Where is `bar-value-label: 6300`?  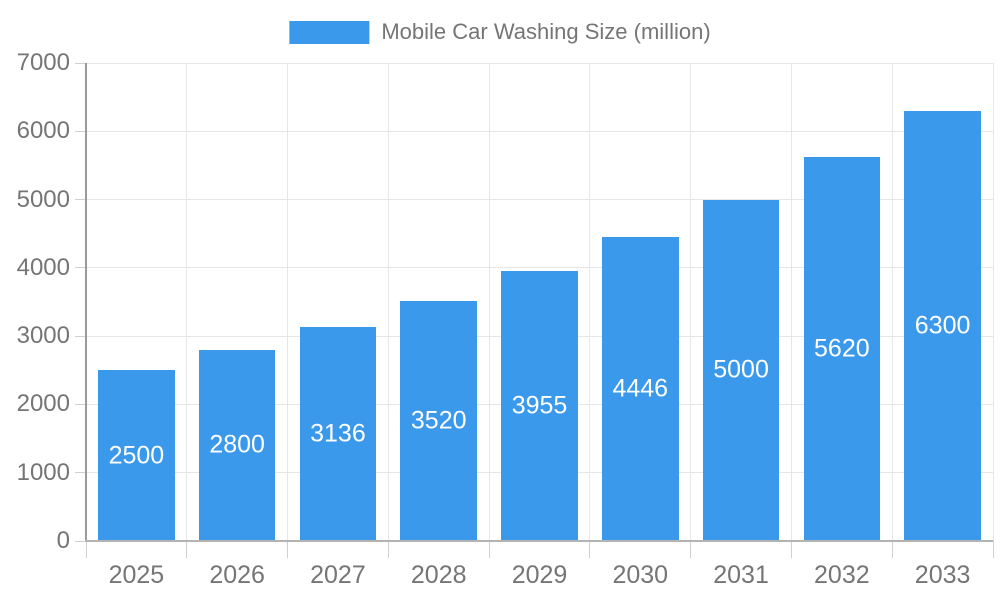
bar-value-label: 6300 is located at coordinates (942, 325).